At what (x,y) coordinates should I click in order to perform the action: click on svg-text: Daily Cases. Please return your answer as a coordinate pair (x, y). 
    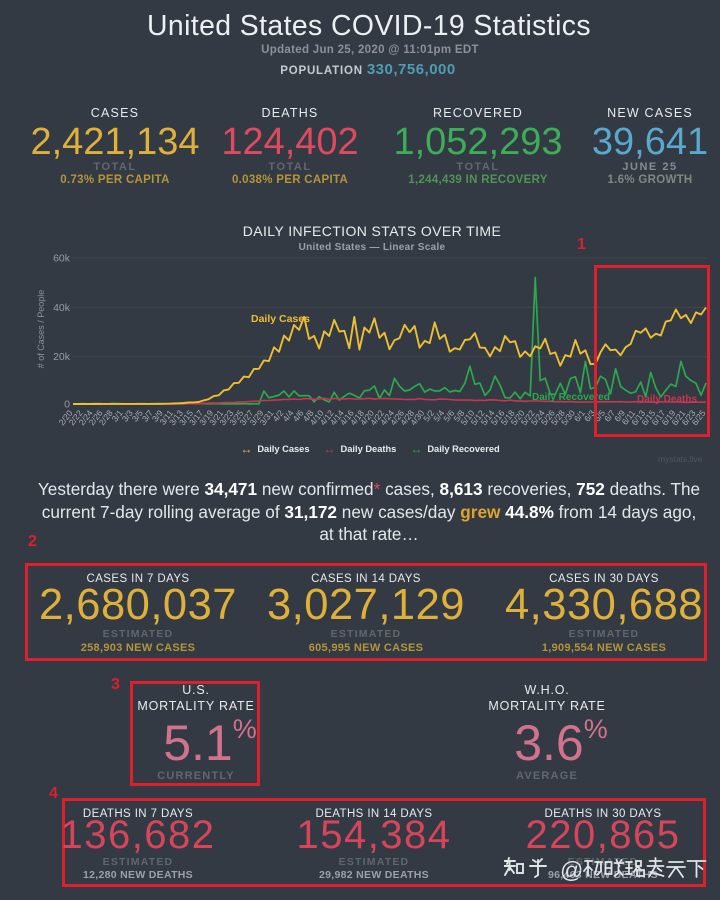
    Looking at the image, I should click on (280, 319).